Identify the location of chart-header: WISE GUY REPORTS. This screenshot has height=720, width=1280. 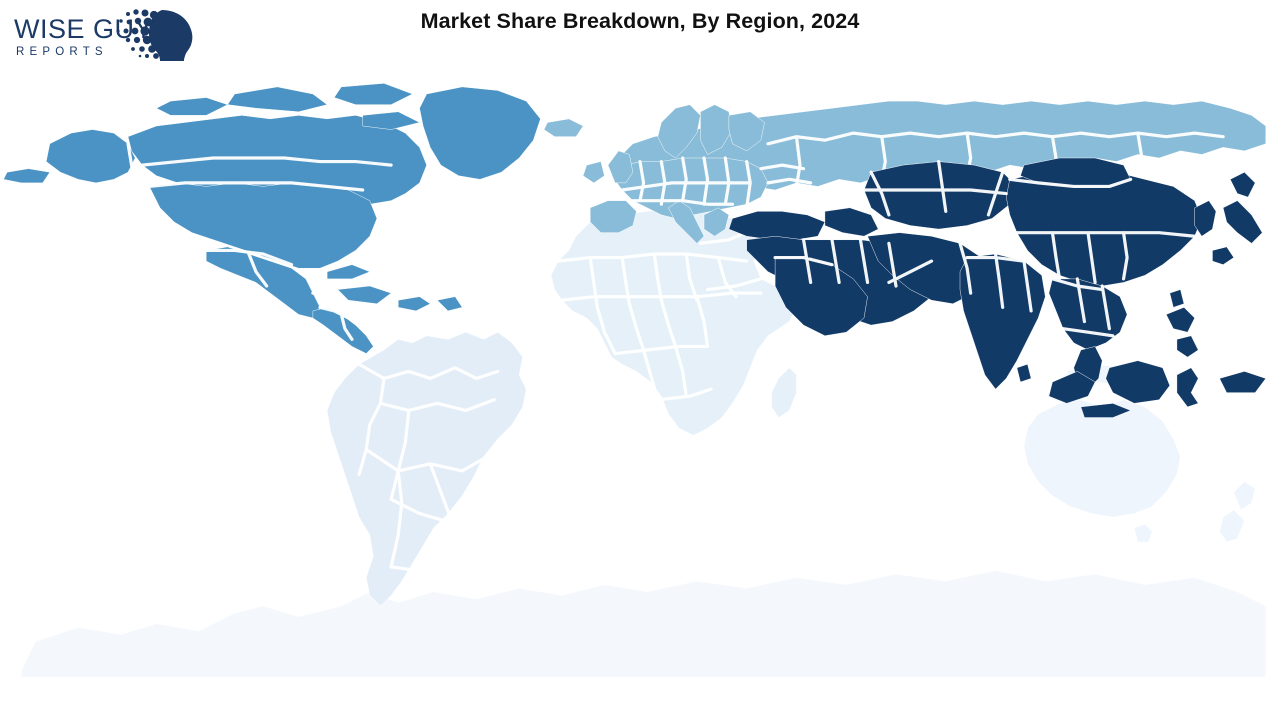
(640, 31).